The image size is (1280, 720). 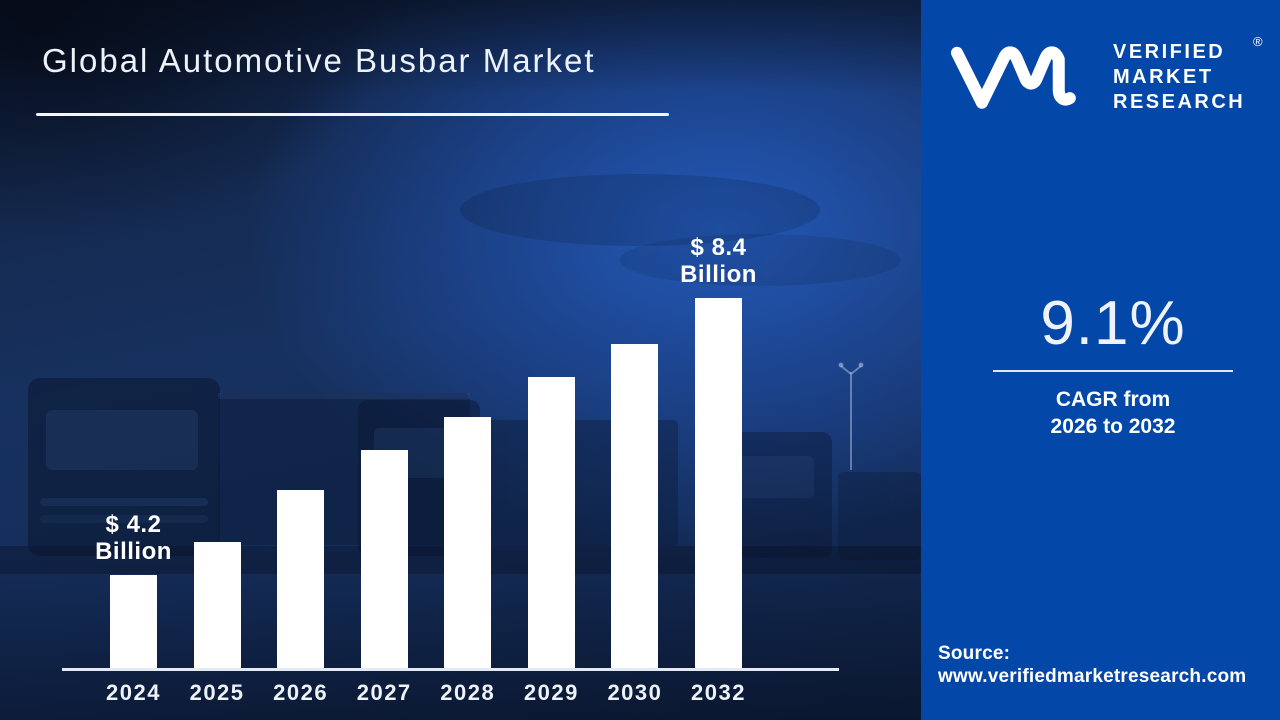 What do you see at coordinates (319, 60) in the screenshot?
I see `page-title: Global Automotive Busbar Market` at bounding box center [319, 60].